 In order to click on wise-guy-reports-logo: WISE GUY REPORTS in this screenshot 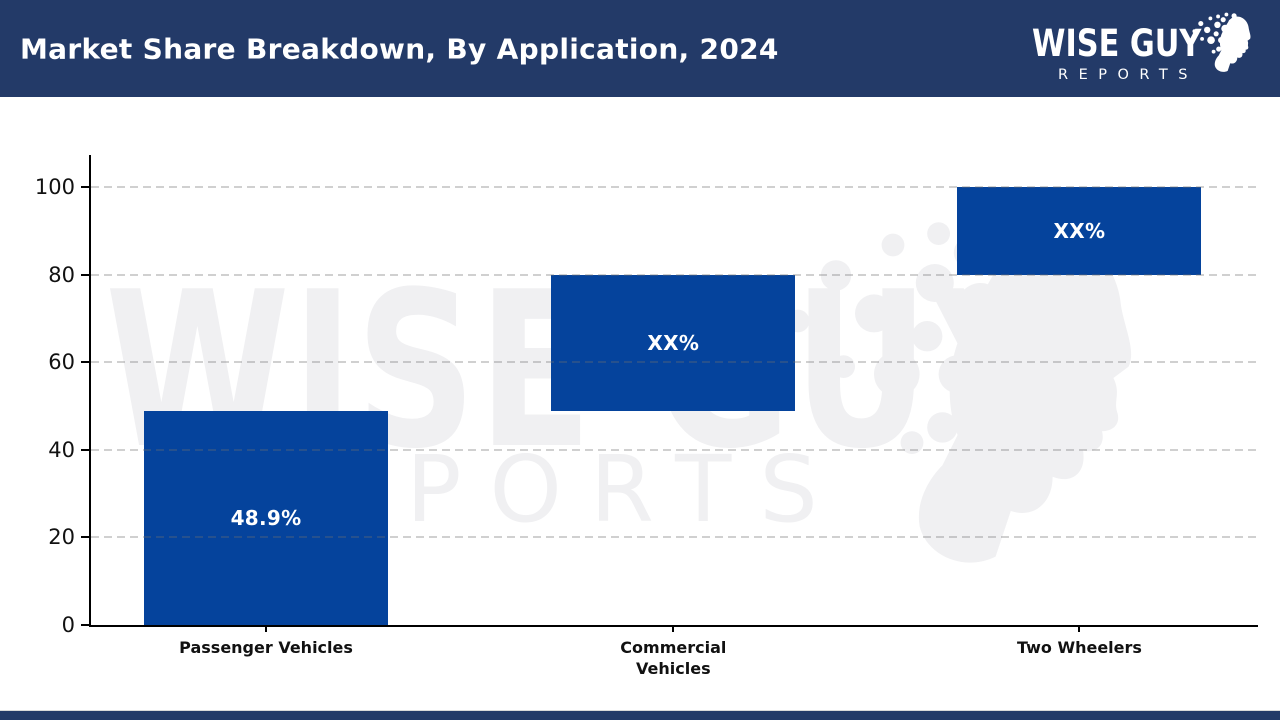, I will do `click(1141, 47)`.